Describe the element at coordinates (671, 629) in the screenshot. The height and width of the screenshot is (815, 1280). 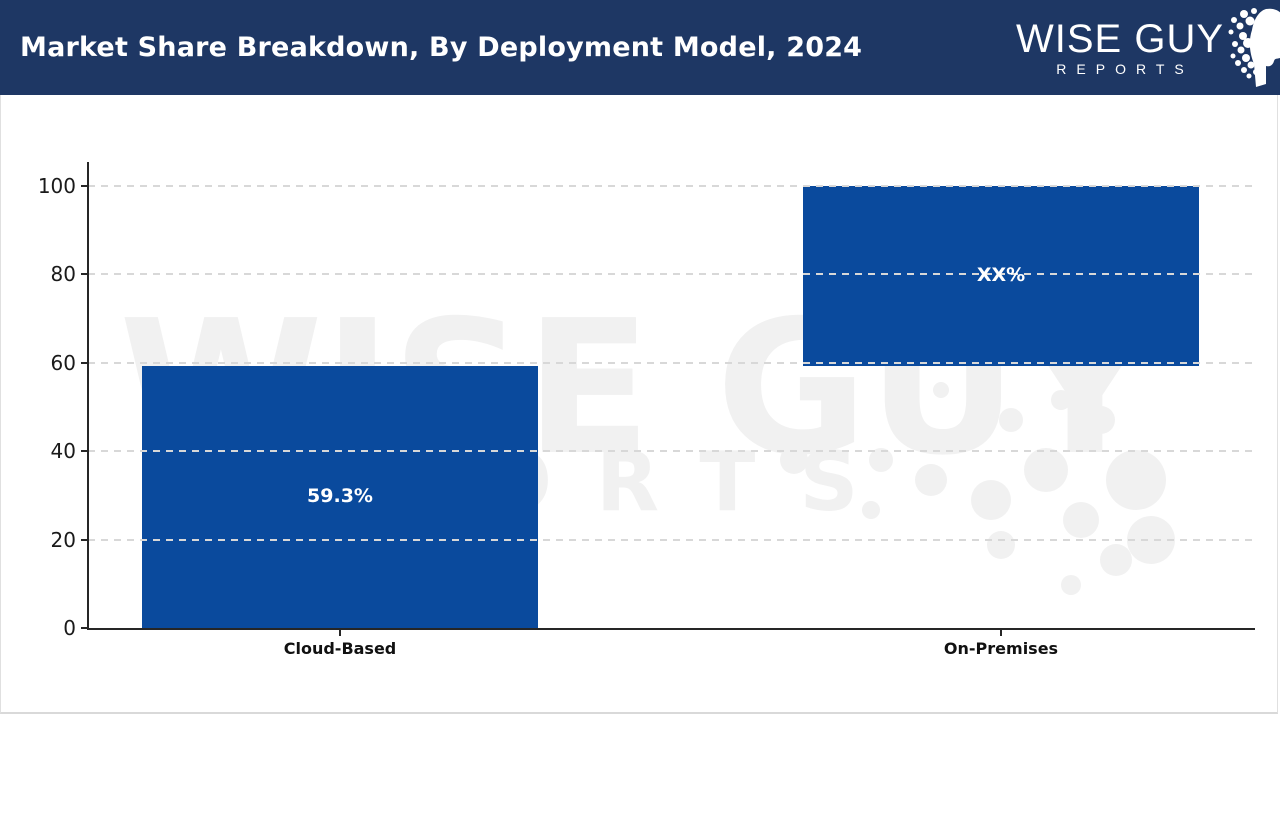
I see `x-axis-spine` at that location.